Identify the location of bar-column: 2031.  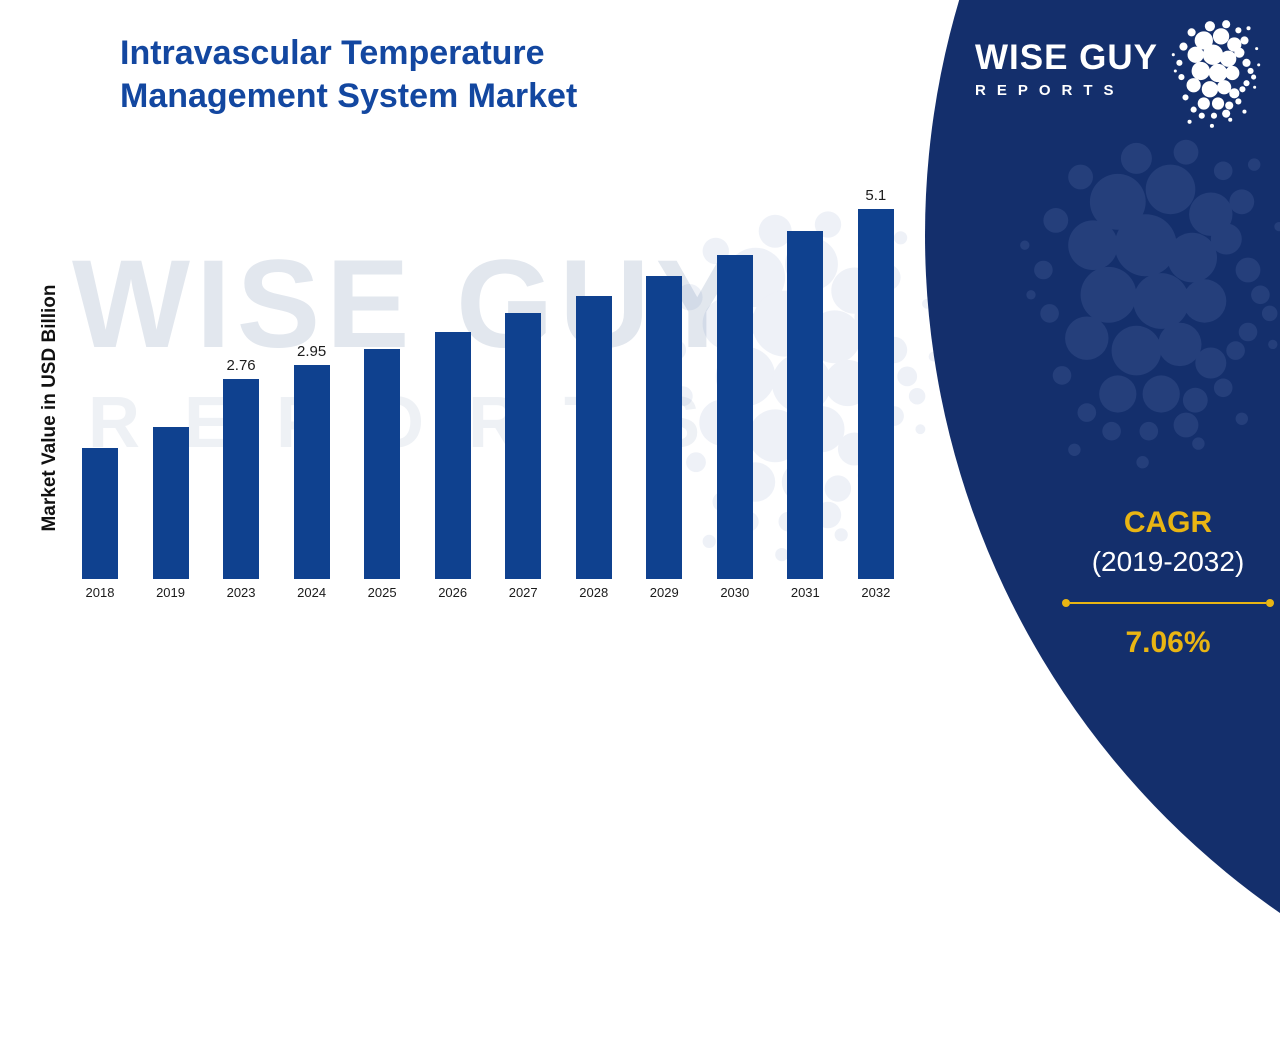
(805, 385).